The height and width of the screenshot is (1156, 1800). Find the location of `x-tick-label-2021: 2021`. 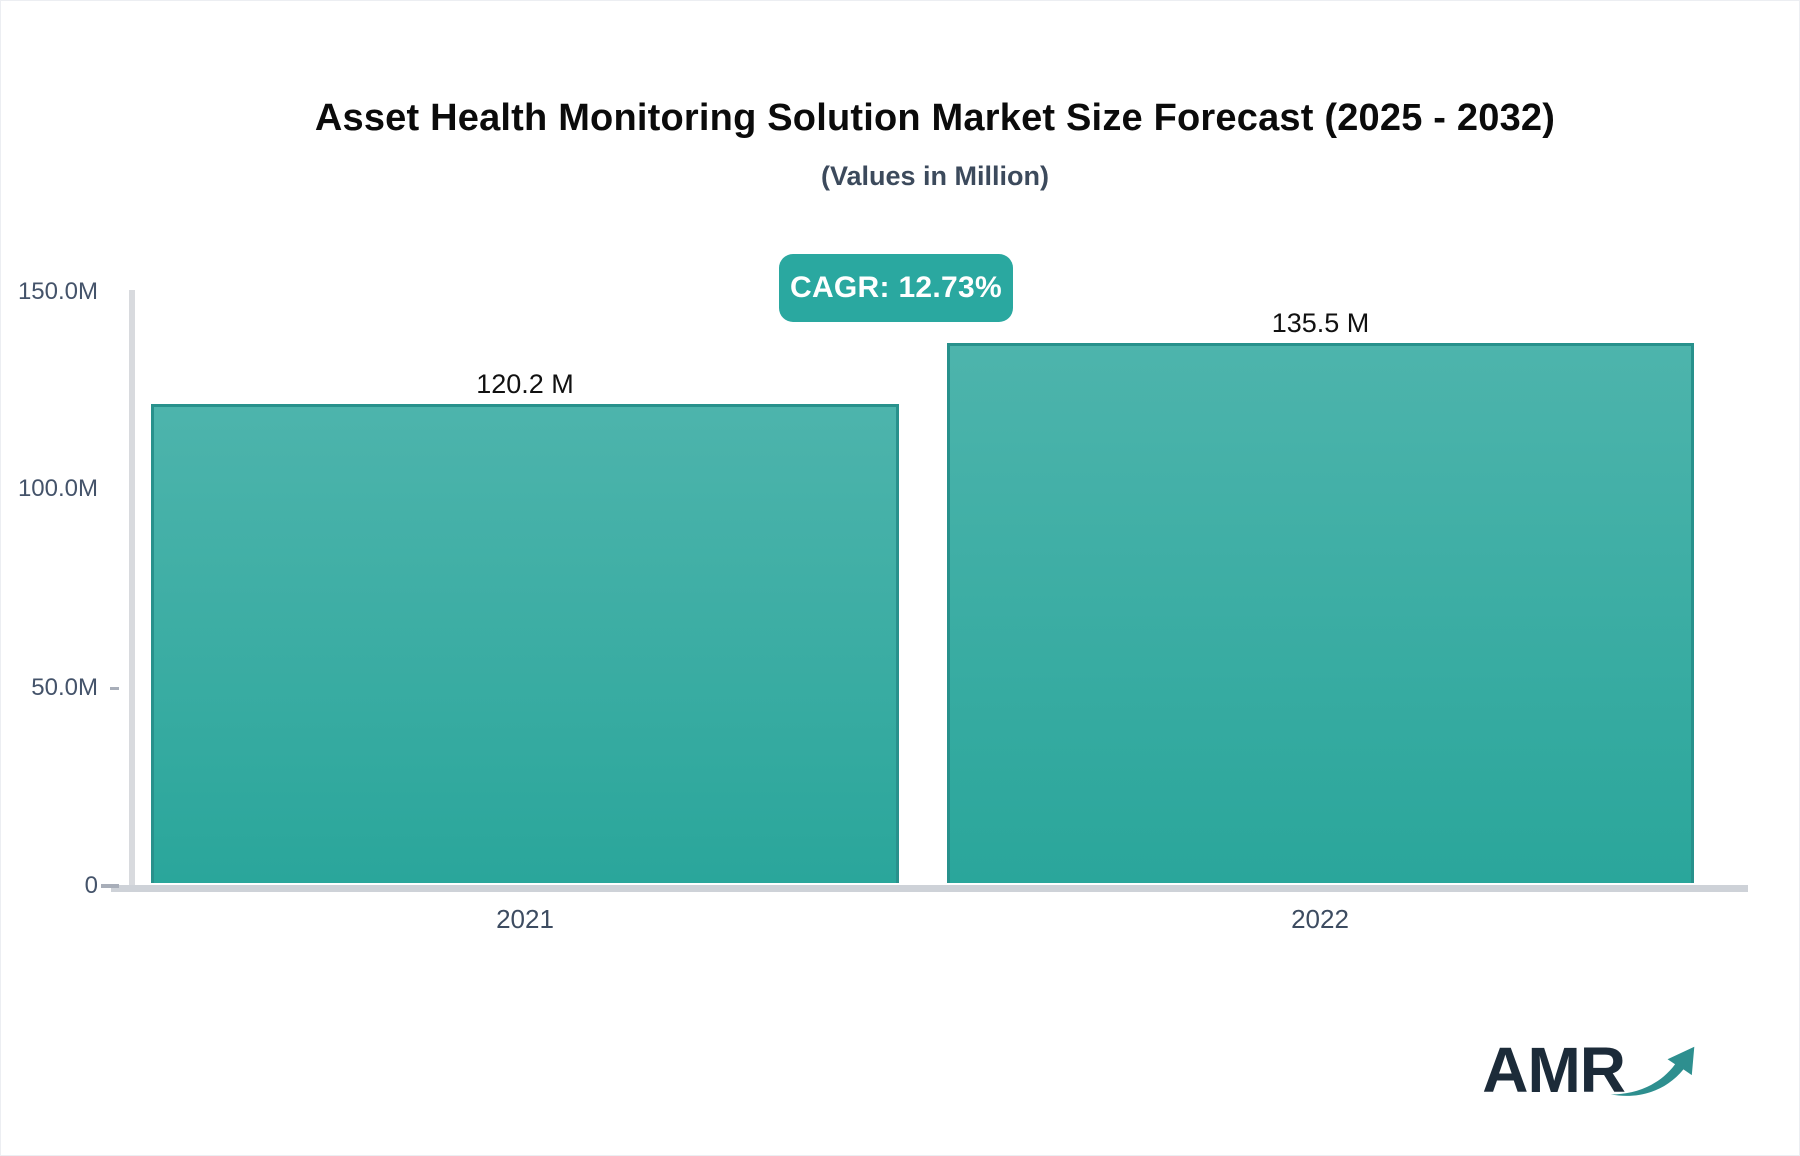

x-tick-label-2021: 2021 is located at coordinates (525, 919).